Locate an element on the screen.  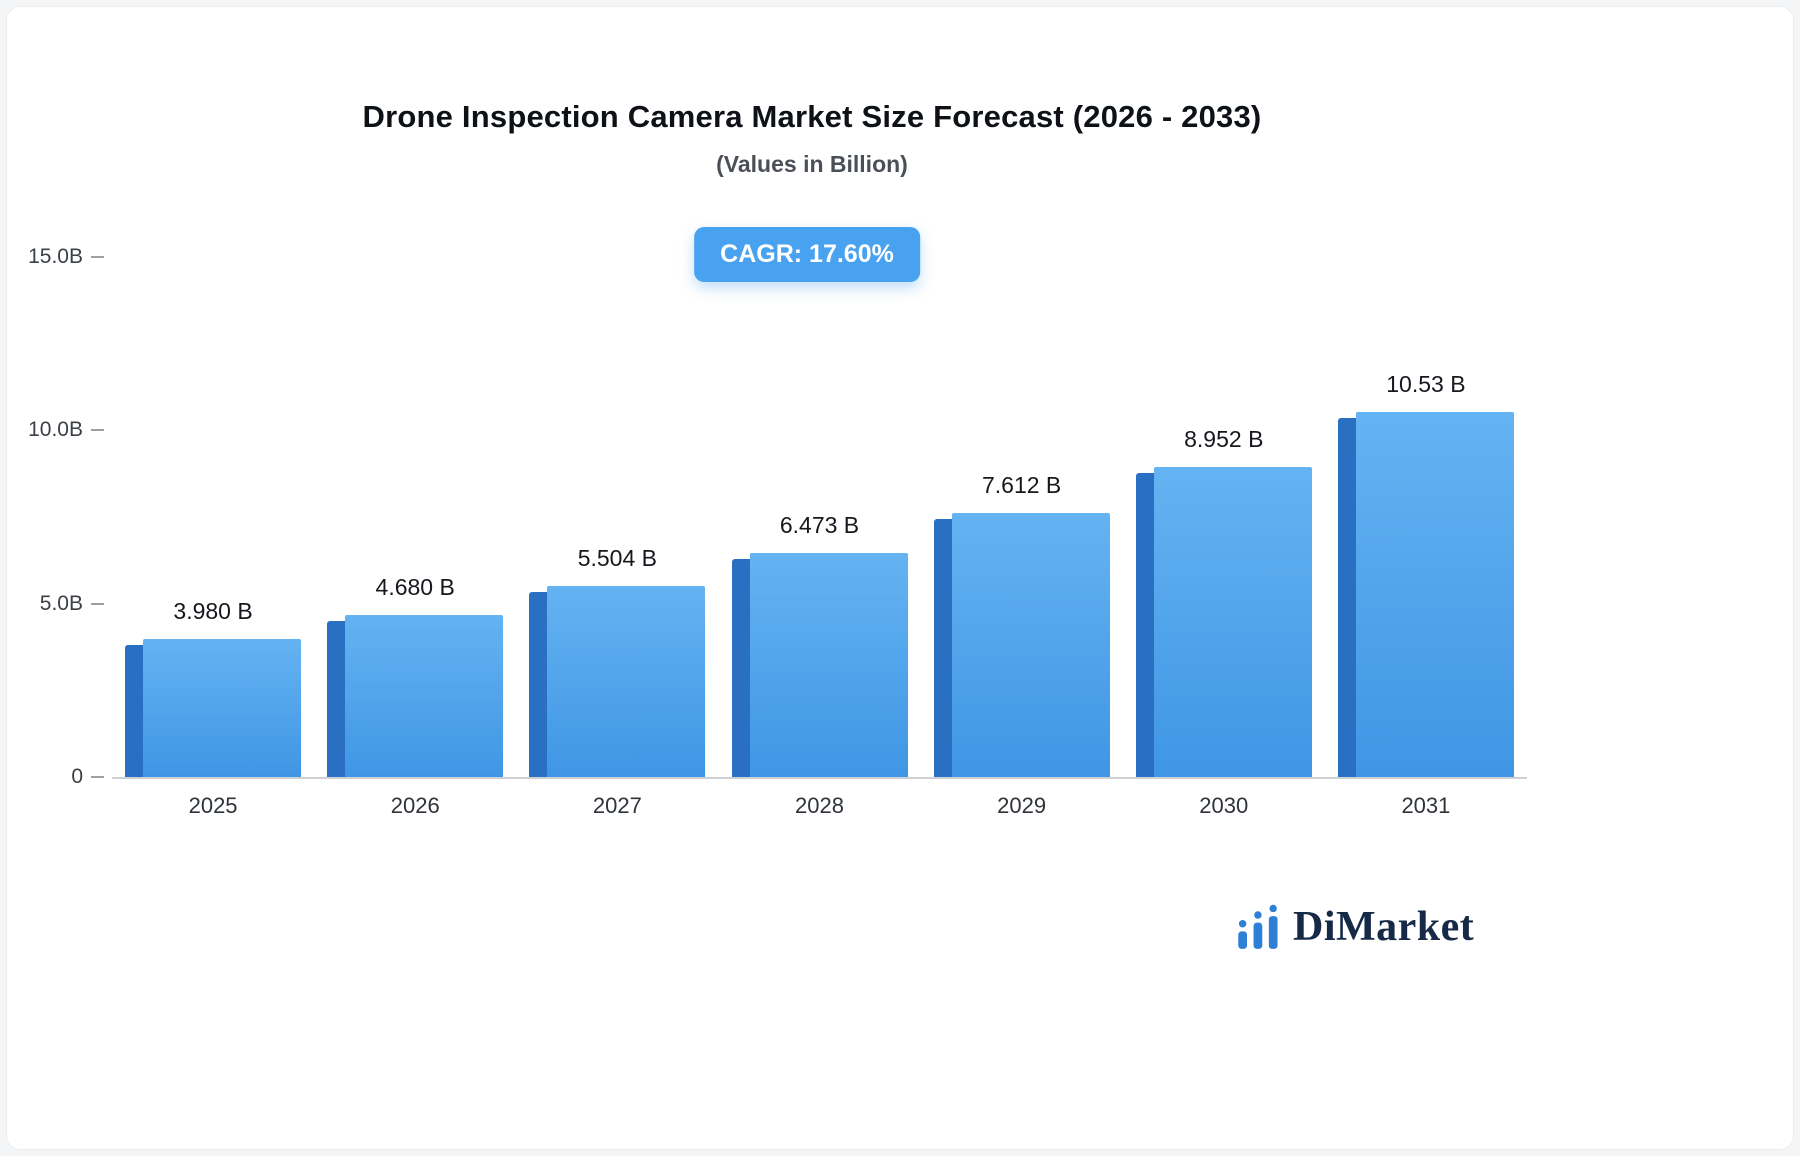
chart-subtitle: (Values in Billion) is located at coordinates (812, 164).